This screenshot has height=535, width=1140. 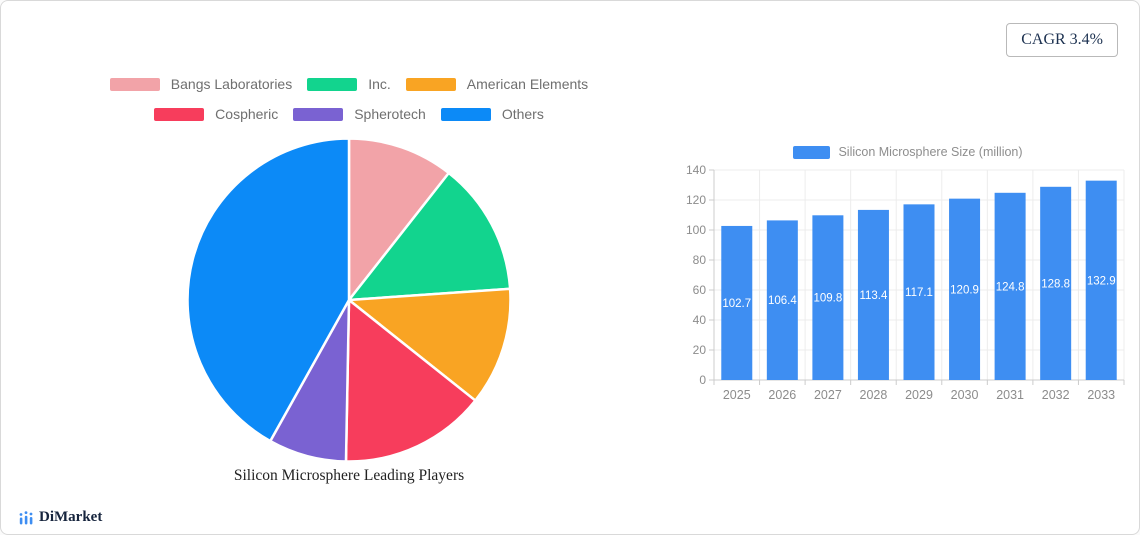 What do you see at coordinates (919, 395) in the screenshot?
I see `x-axis-label: 2029` at bounding box center [919, 395].